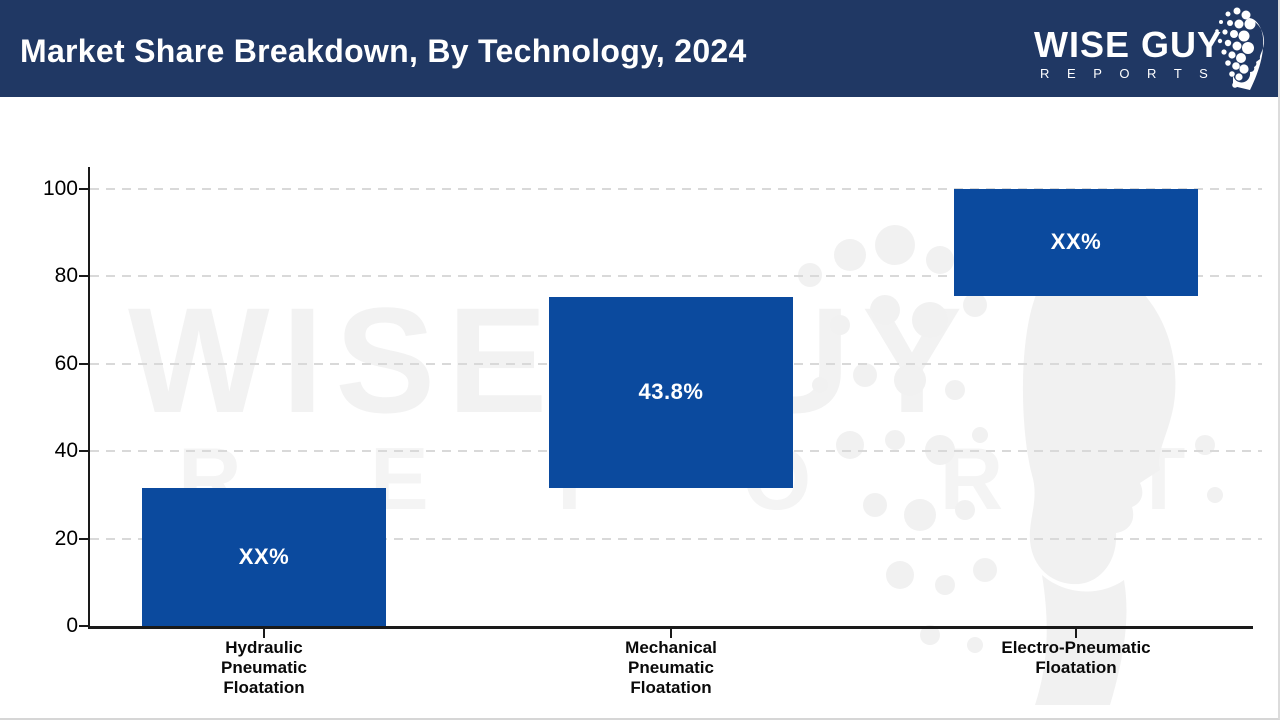 This screenshot has width=1280, height=720. Describe the element at coordinates (60, 188) in the screenshot. I see `y-axis-tick-label: 100` at that location.